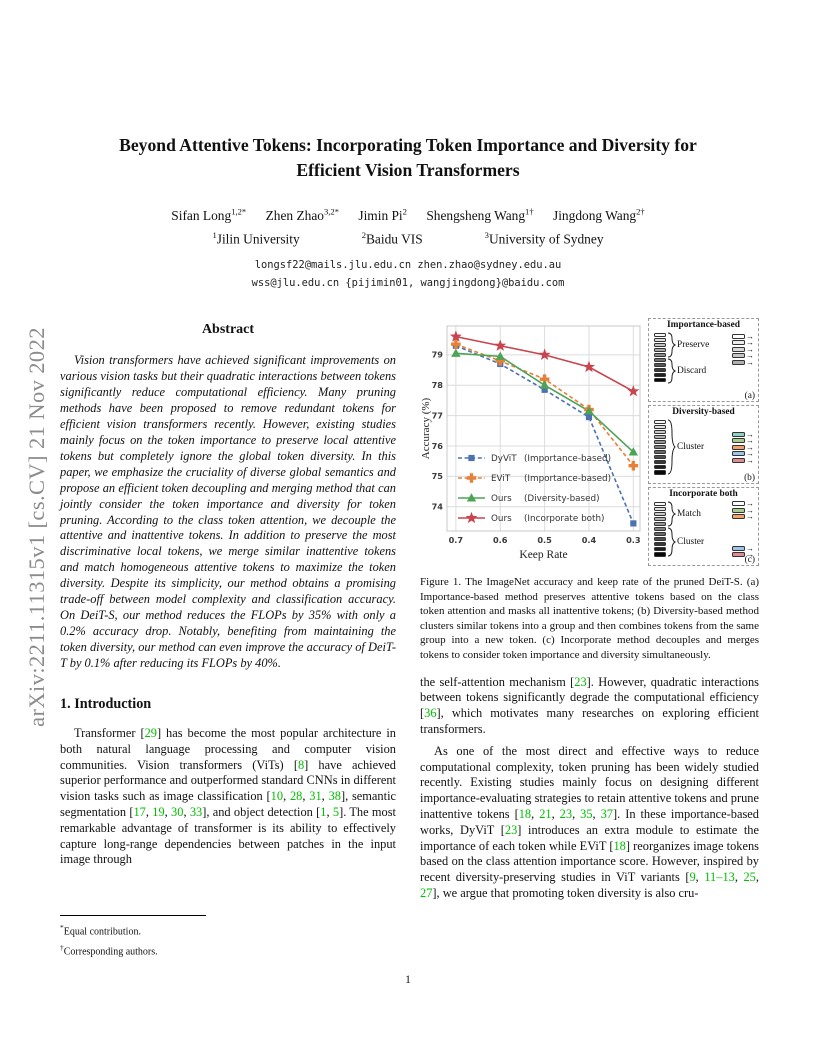 The width and height of the screenshot is (816, 1056). What do you see at coordinates (586, 813) in the screenshot?
I see `citation: 35` at bounding box center [586, 813].